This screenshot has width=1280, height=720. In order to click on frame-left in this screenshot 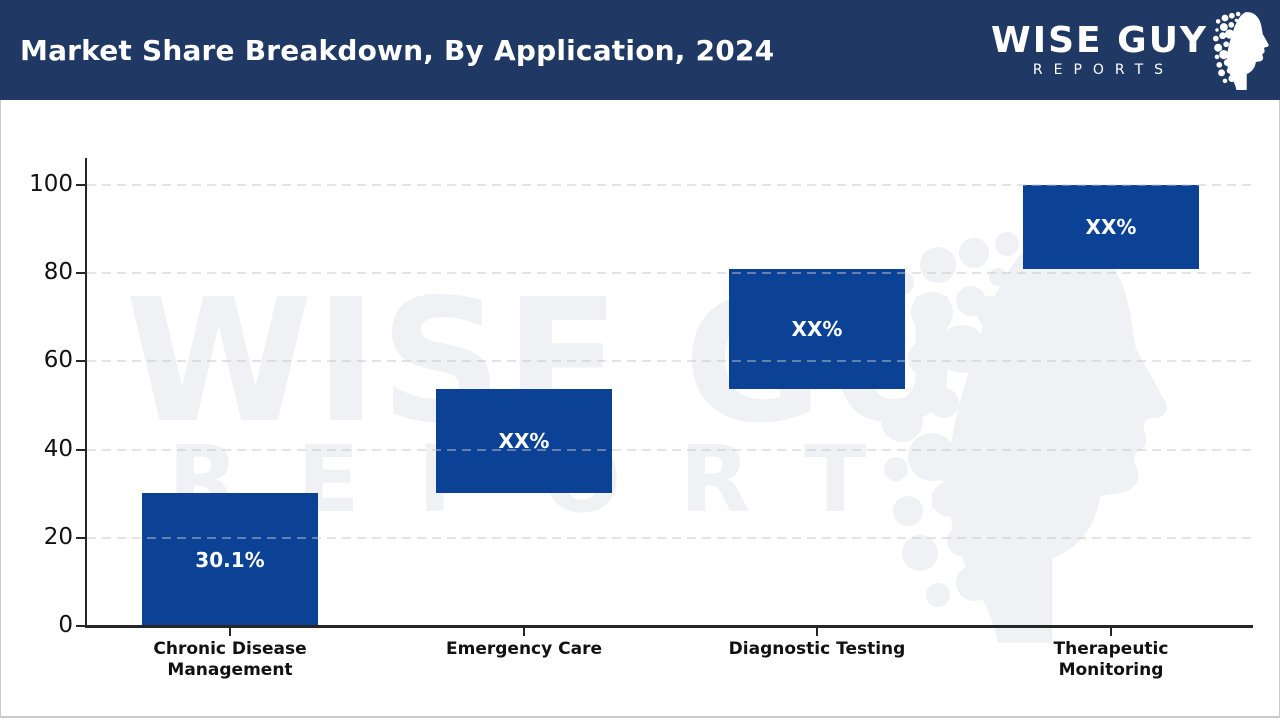, I will do `click(0, 408)`.